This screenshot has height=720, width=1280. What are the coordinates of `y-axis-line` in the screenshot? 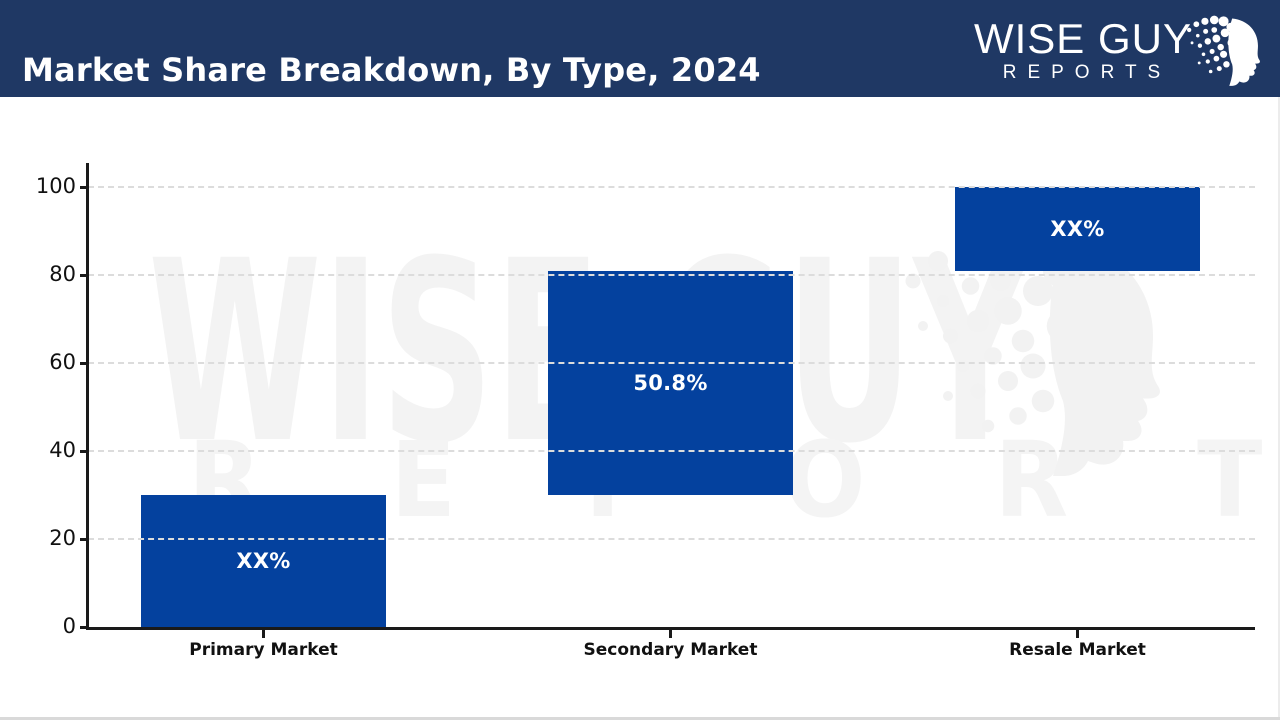 It's located at (87, 396).